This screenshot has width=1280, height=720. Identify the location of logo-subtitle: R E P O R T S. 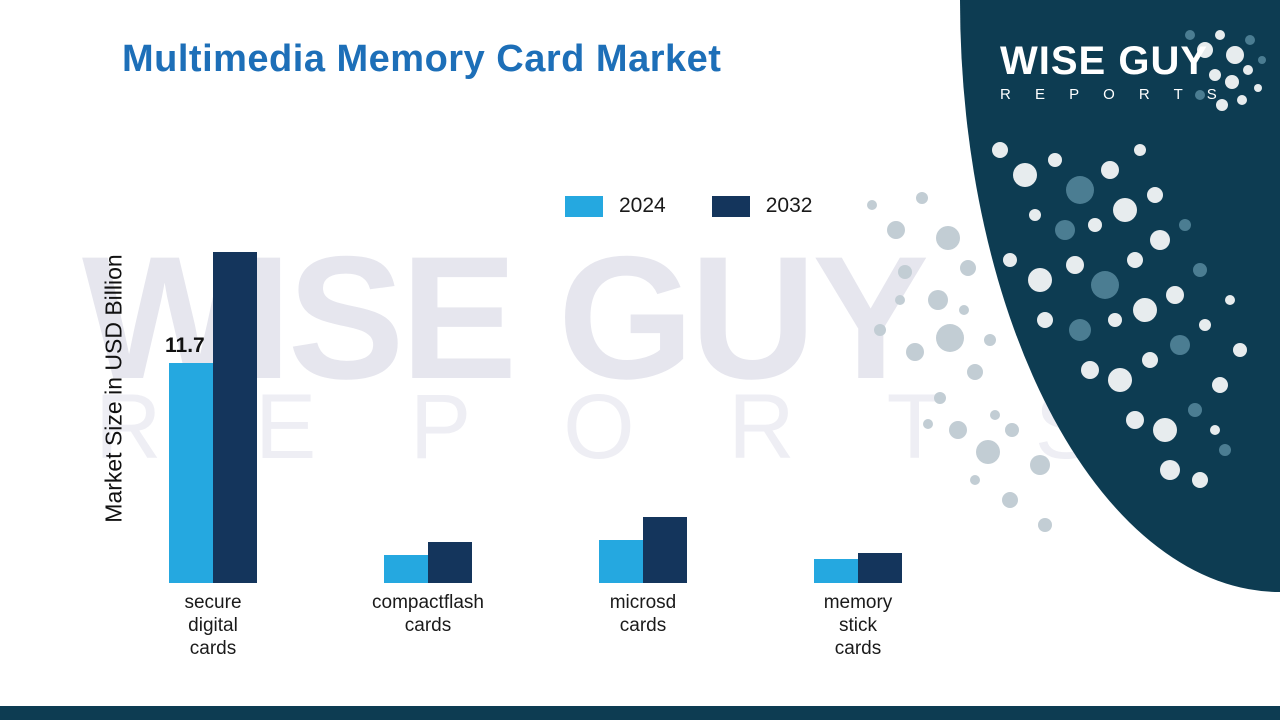
(1113, 94).